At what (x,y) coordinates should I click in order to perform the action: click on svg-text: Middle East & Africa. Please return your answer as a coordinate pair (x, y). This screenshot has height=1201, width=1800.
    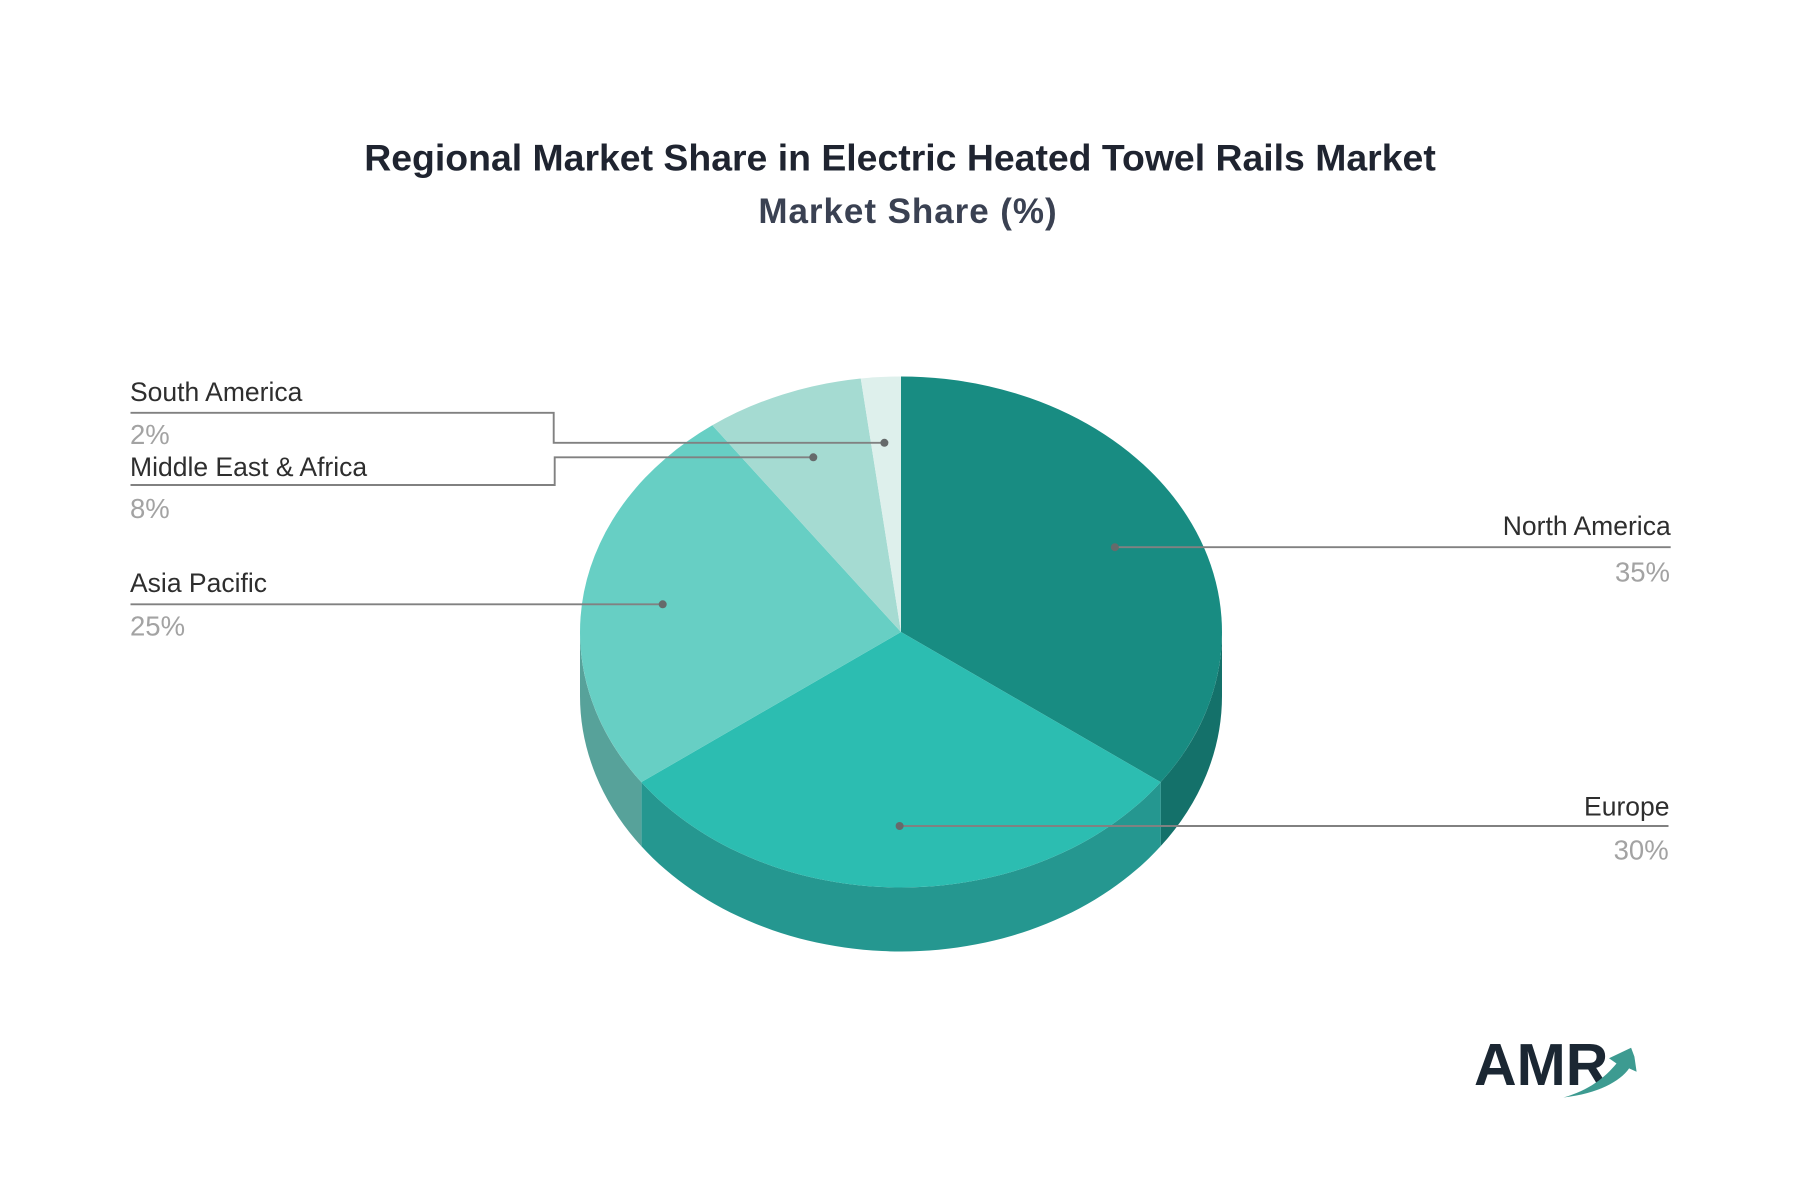
    Looking at the image, I should click on (248, 467).